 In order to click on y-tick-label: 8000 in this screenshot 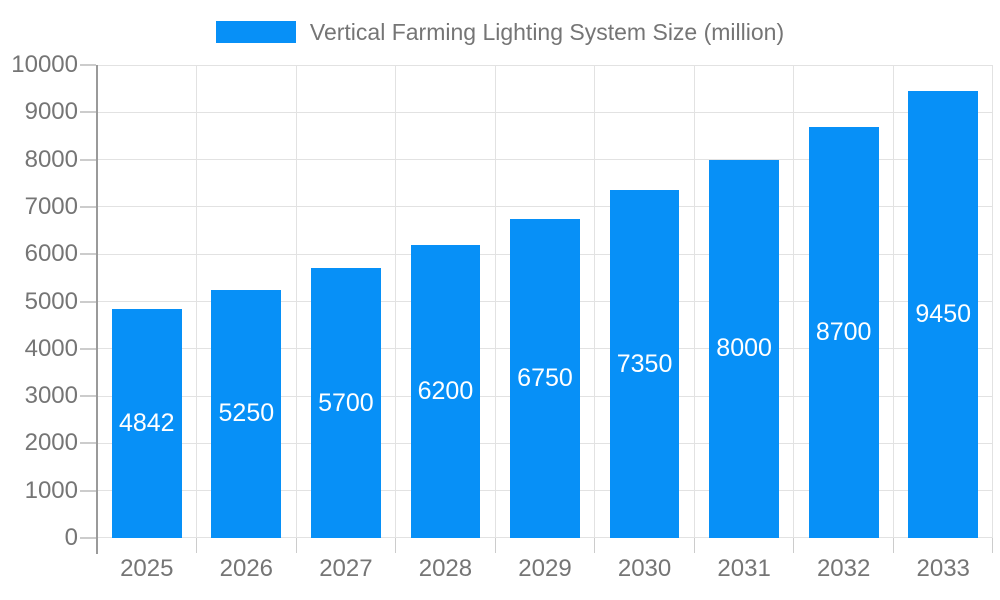, I will do `click(51, 159)`.